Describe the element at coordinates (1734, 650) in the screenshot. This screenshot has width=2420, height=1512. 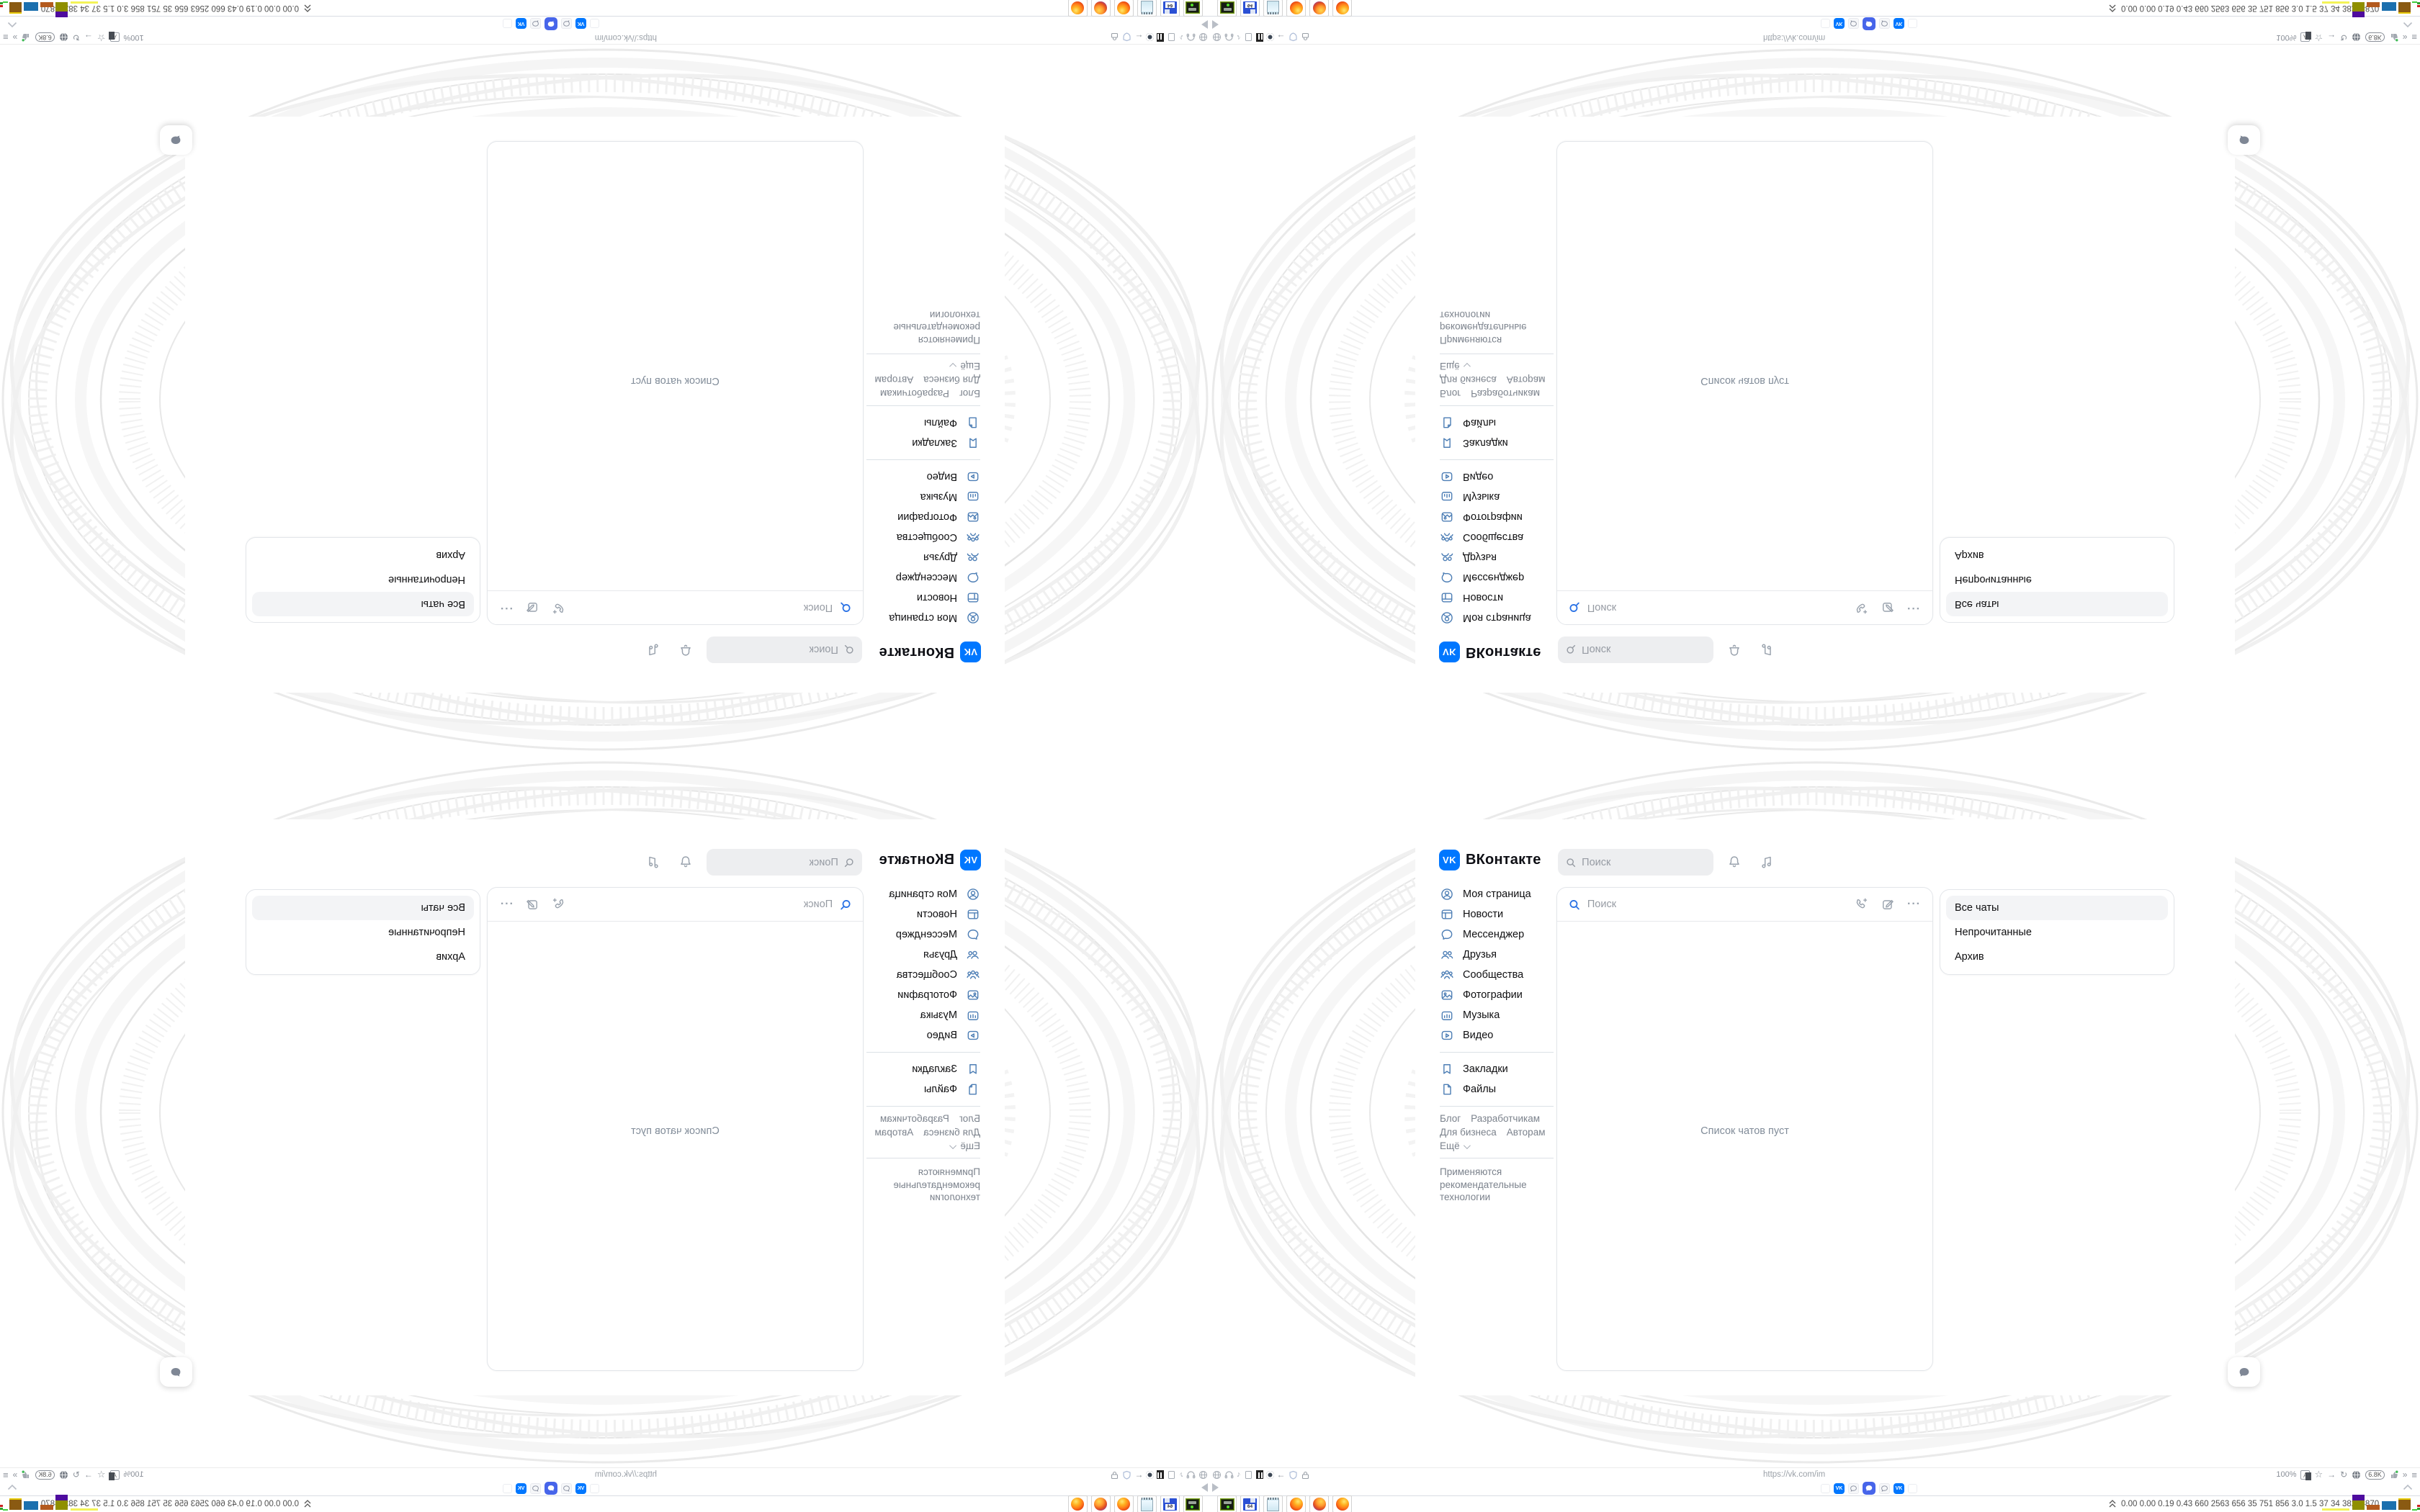
I see `notifications-bell-icon` at that location.